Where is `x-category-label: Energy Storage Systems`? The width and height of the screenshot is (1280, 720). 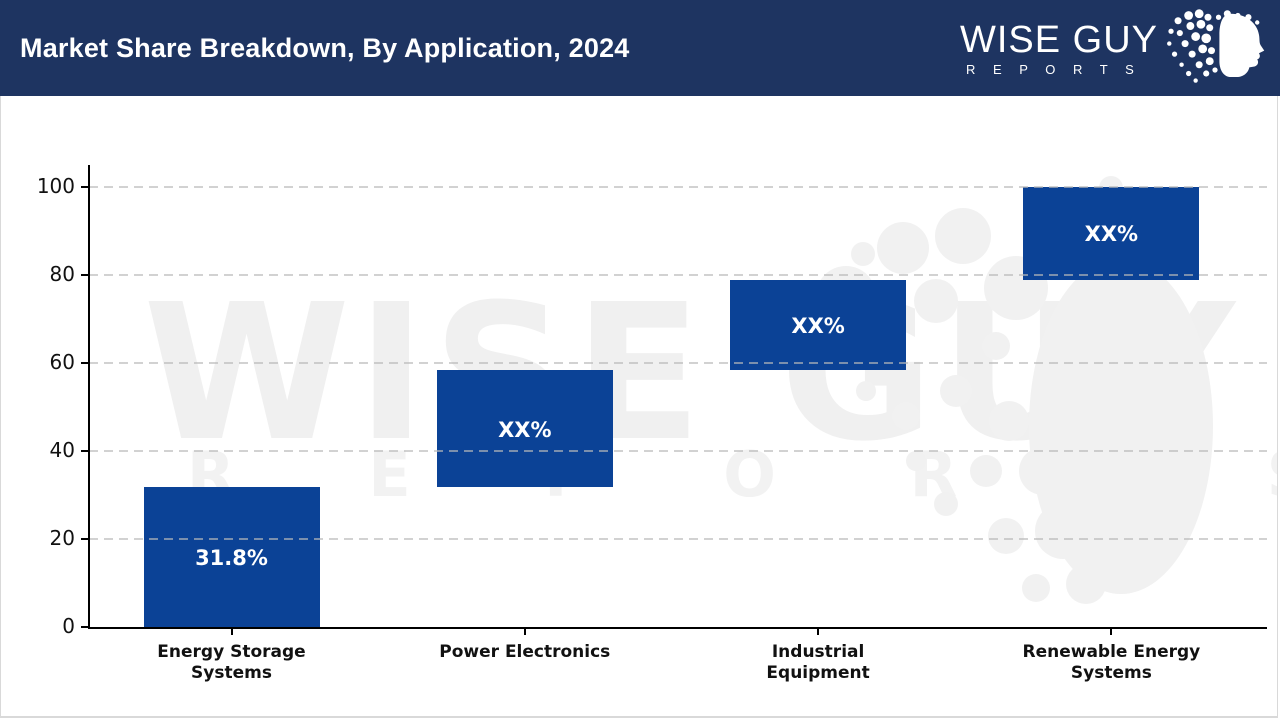 x-category-label: Energy Storage Systems is located at coordinates (231, 662).